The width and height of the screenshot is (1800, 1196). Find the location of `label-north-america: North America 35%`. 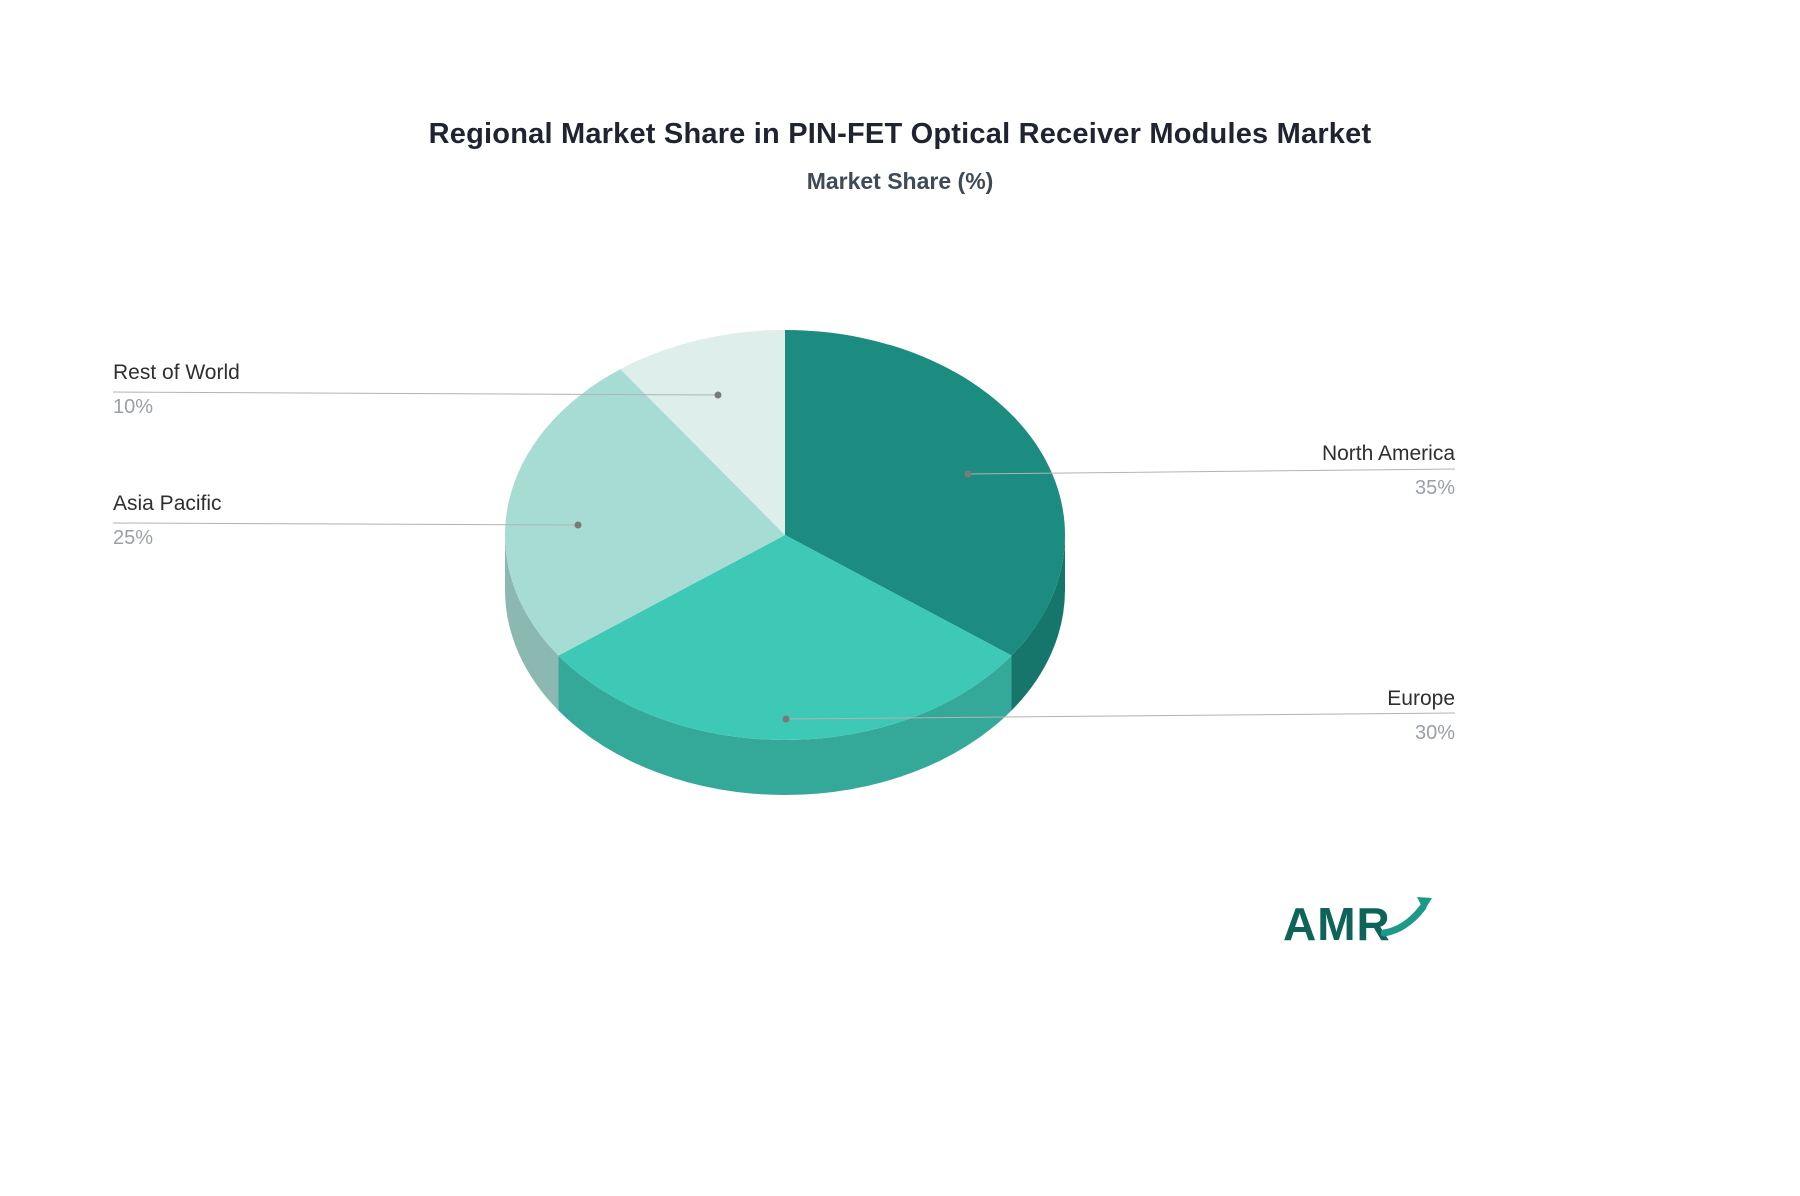

label-north-america: North America 35% is located at coordinates (1388, 470).